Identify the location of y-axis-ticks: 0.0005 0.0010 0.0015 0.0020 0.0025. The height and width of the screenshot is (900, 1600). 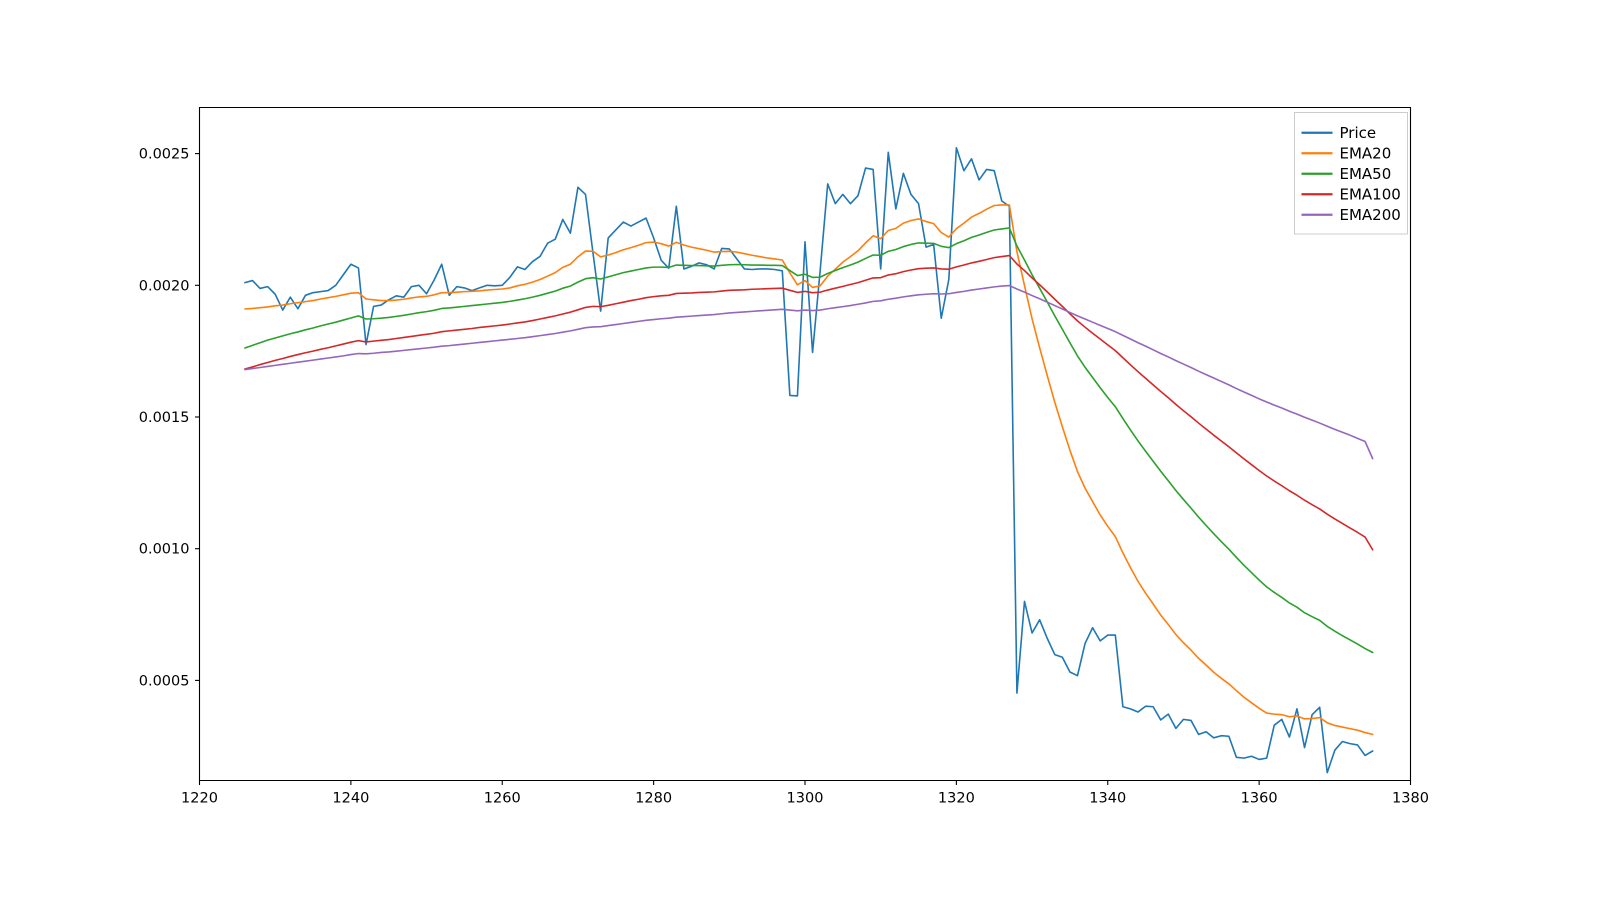
(169, 418).